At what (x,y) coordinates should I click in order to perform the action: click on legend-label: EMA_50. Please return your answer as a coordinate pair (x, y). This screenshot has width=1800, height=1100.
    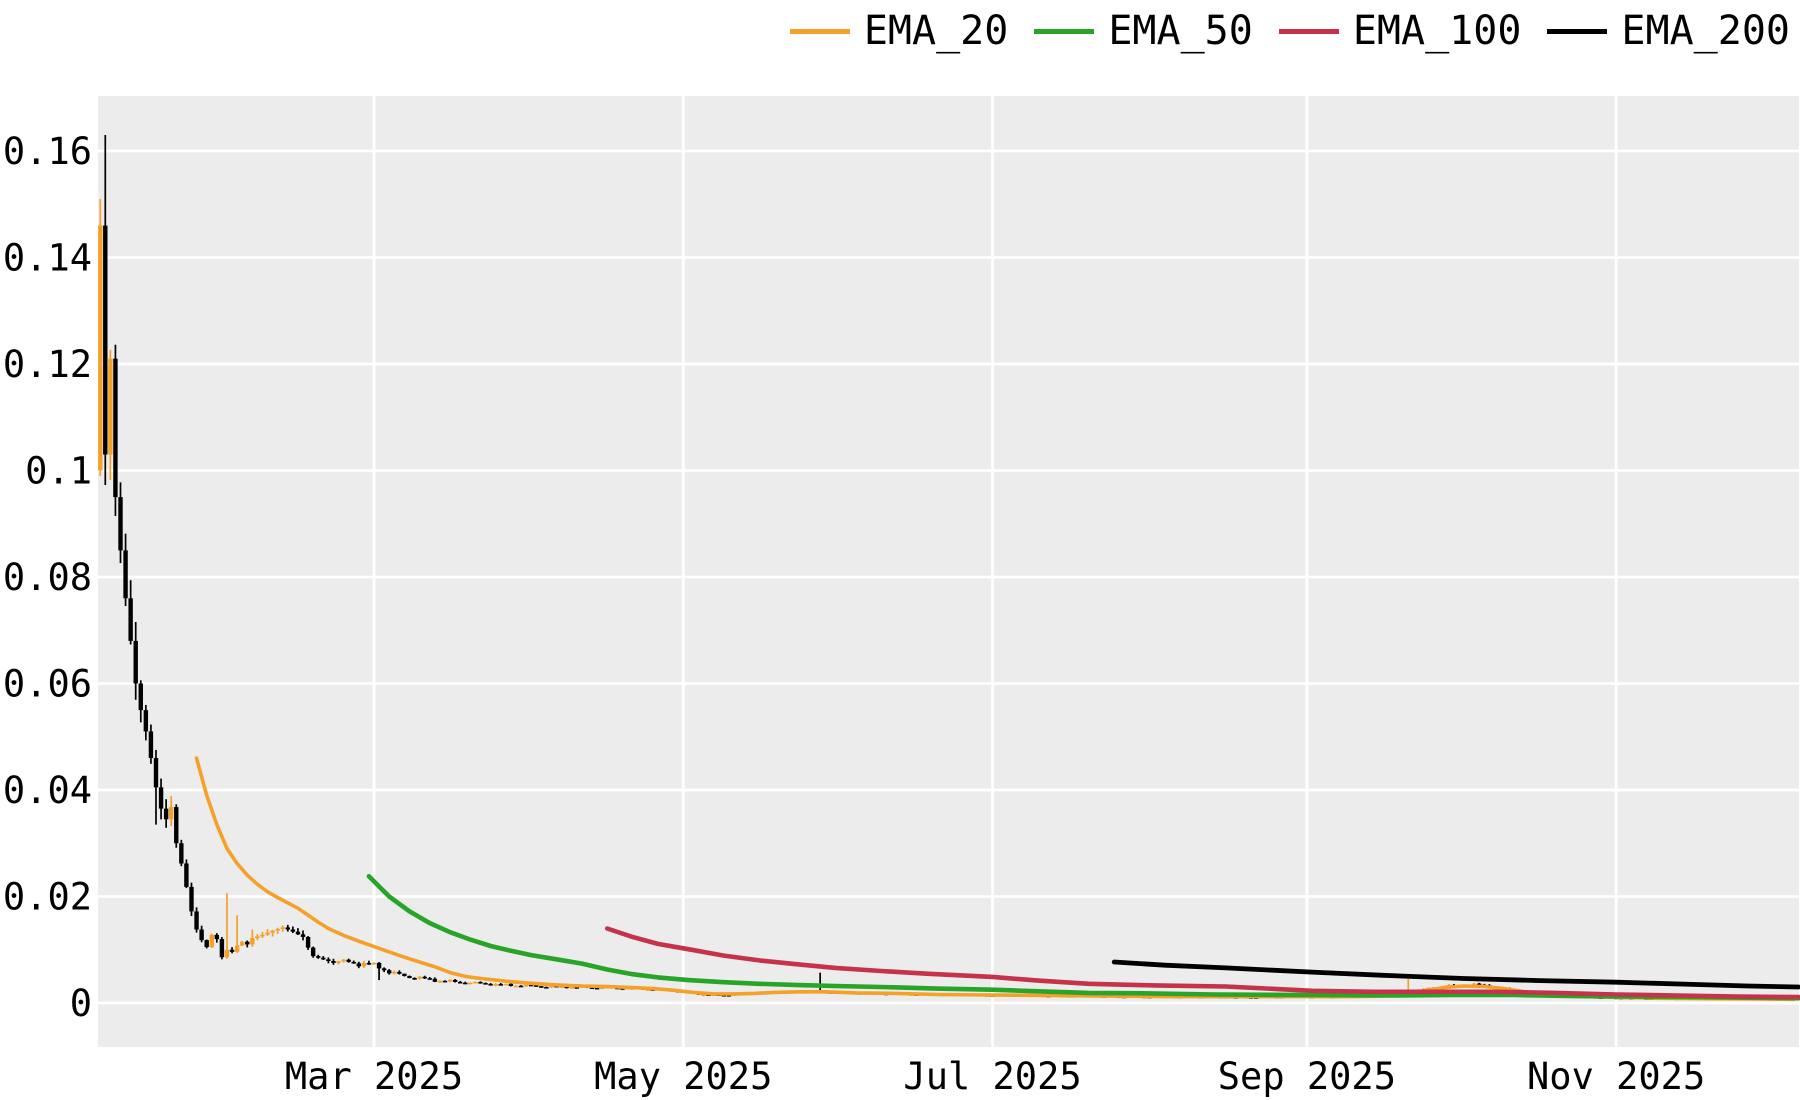
    Looking at the image, I should click on (1180, 31).